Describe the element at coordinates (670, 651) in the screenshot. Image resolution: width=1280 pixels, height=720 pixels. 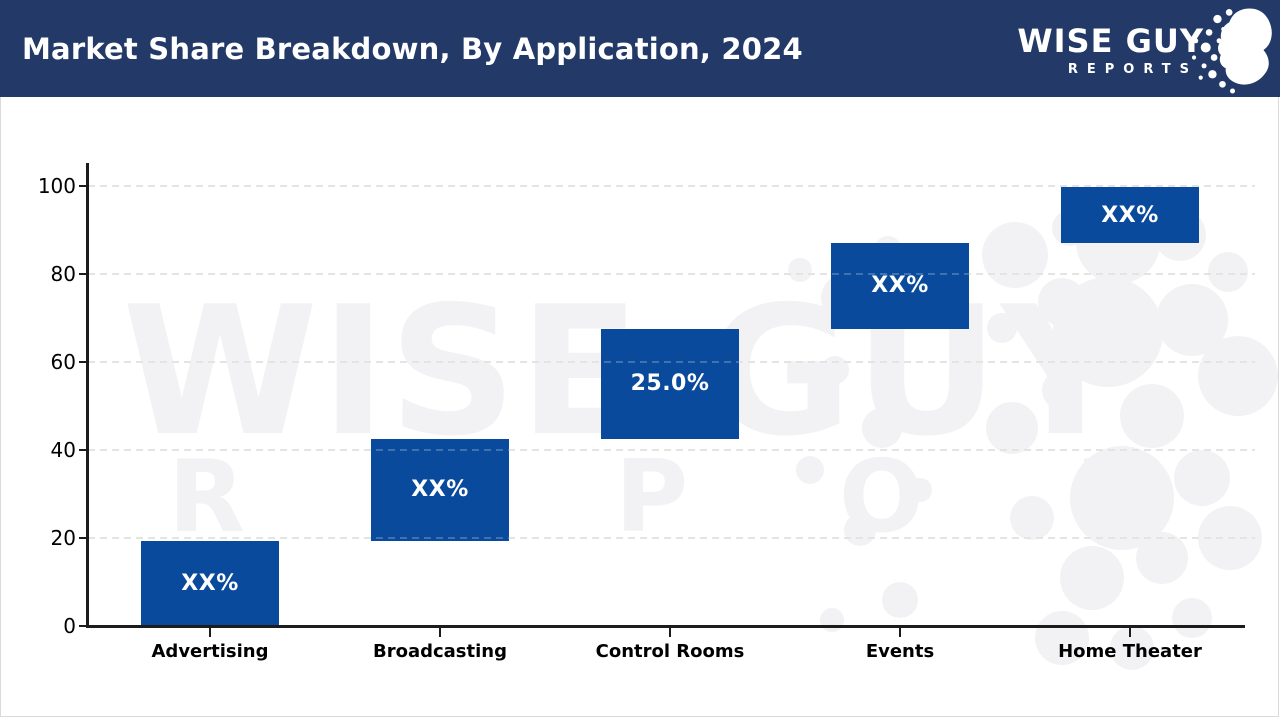
I see `x-tick-label-control-rooms: Control Rooms` at that location.